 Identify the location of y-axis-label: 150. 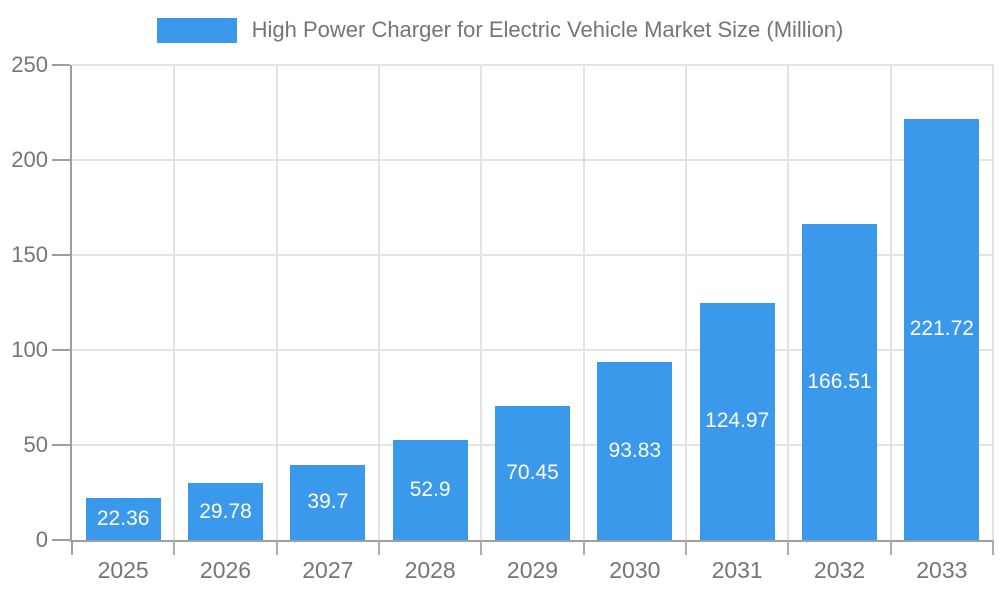
(29, 254).